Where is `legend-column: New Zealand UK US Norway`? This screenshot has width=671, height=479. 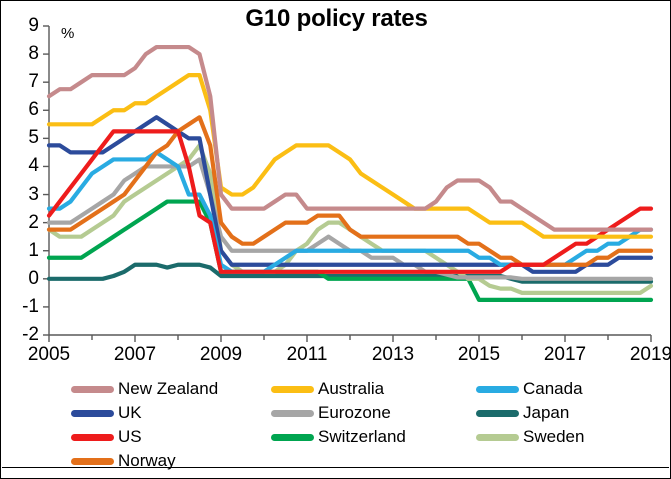 legend-column: New Zealand UK US Norway is located at coordinates (144, 425).